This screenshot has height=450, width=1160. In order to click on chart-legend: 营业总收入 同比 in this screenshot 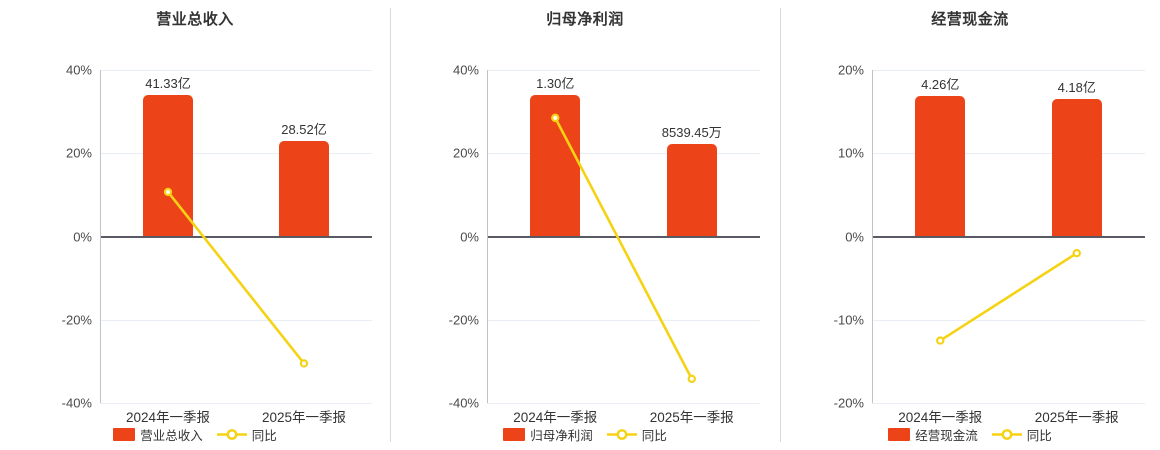, I will do `click(195, 434)`.